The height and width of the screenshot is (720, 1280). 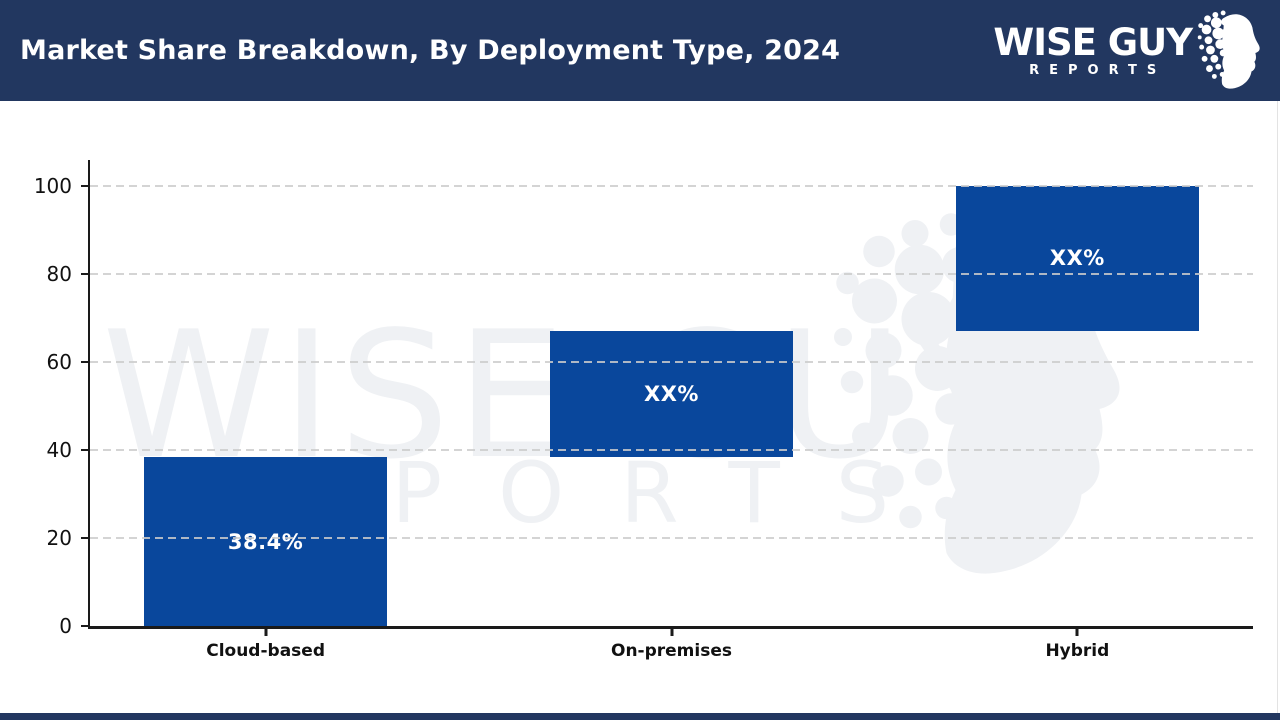 What do you see at coordinates (1093, 42) in the screenshot?
I see `logo-wordmark: WISE GUY` at bounding box center [1093, 42].